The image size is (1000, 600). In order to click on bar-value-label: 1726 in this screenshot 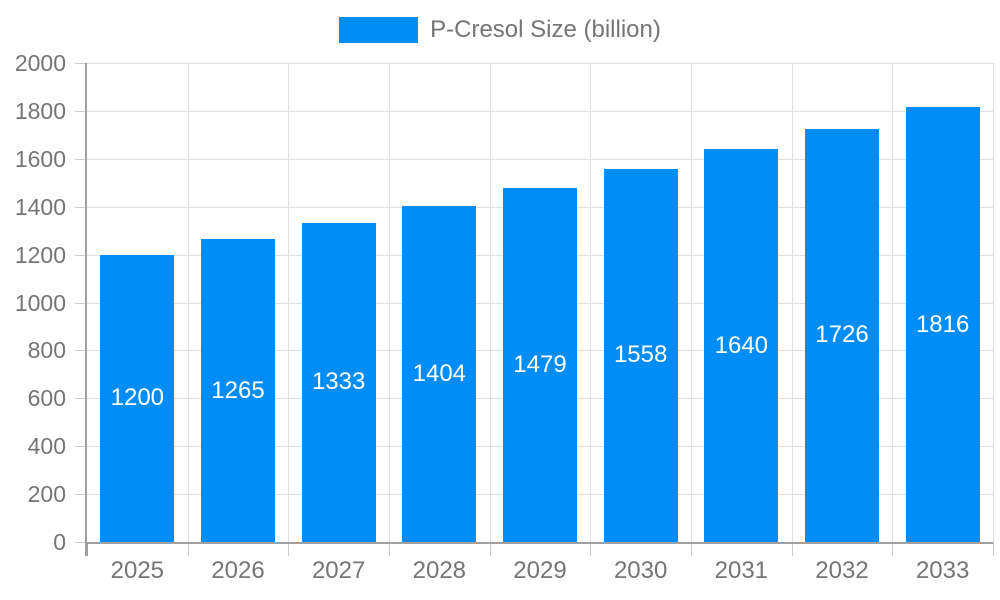, I will do `click(842, 335)`.